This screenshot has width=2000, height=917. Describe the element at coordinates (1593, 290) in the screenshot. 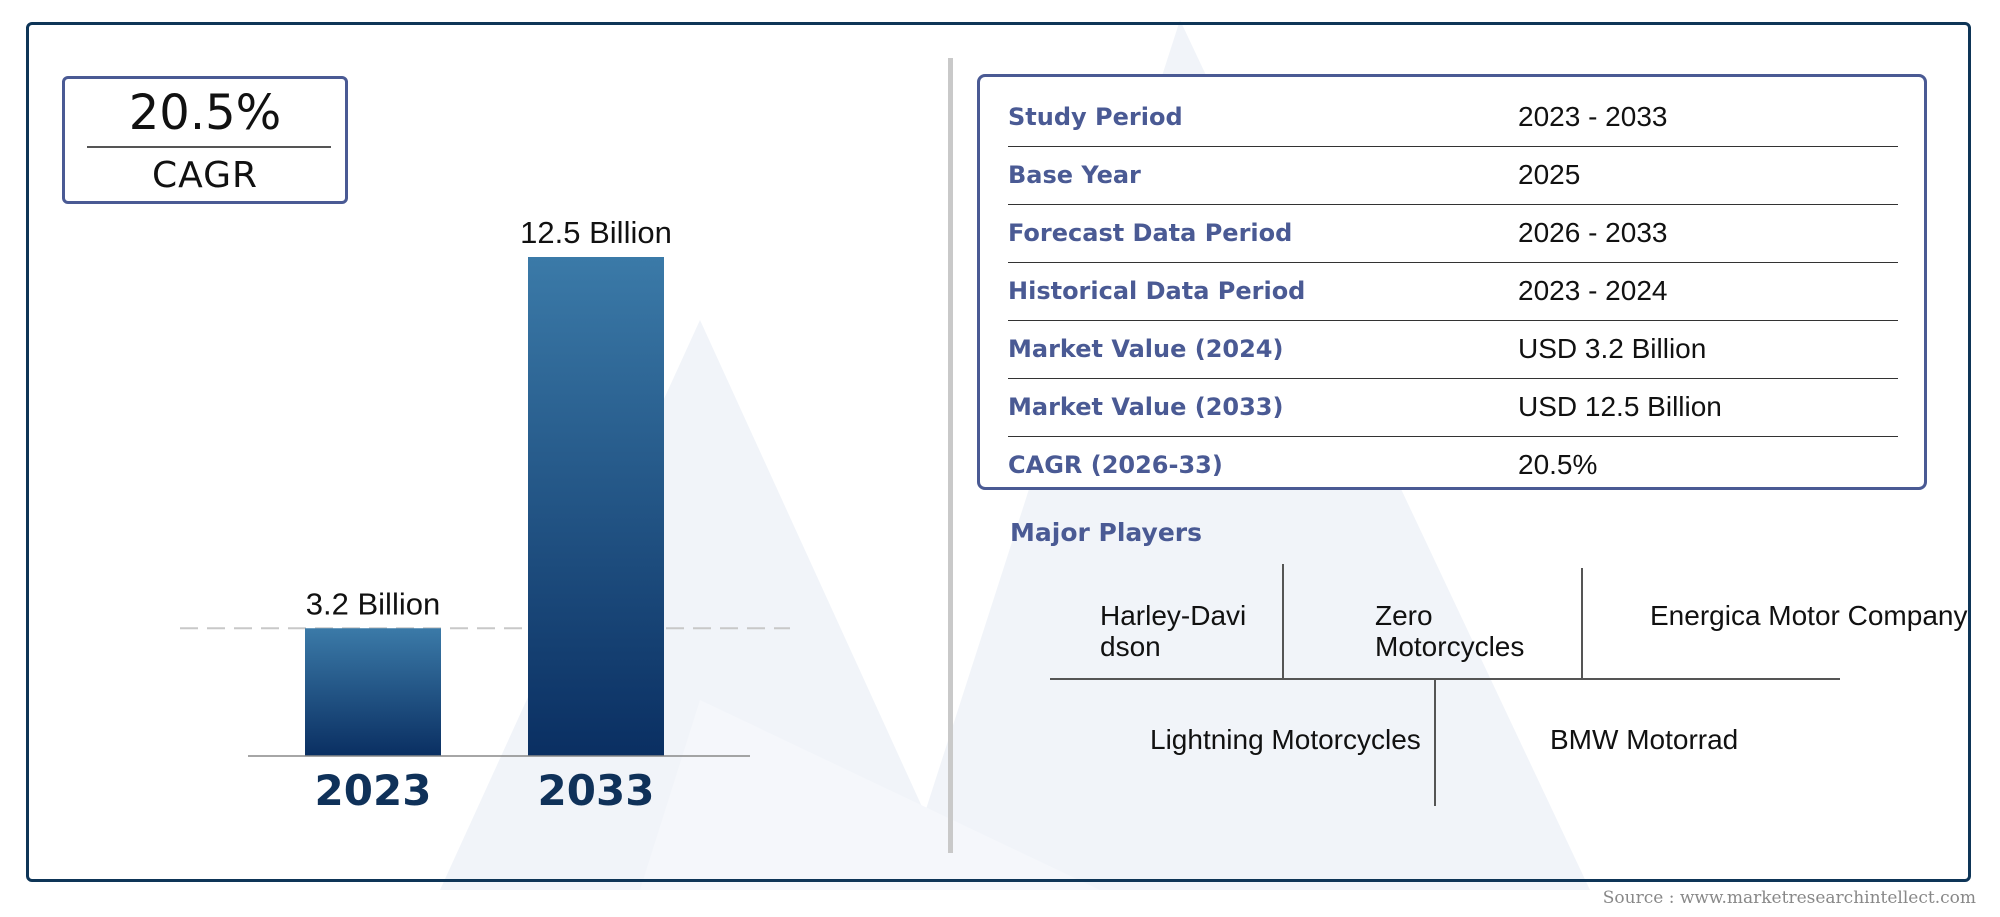

I see `info-value: 2023 - 2024` at that location.